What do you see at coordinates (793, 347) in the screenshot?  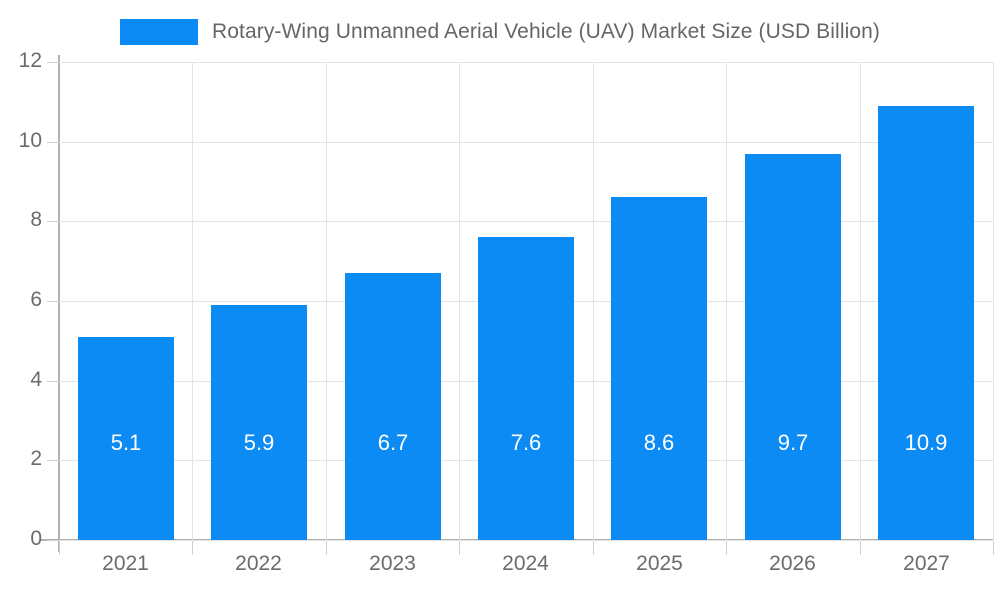 I see `bar-2026` at bounding box center [793, 347].